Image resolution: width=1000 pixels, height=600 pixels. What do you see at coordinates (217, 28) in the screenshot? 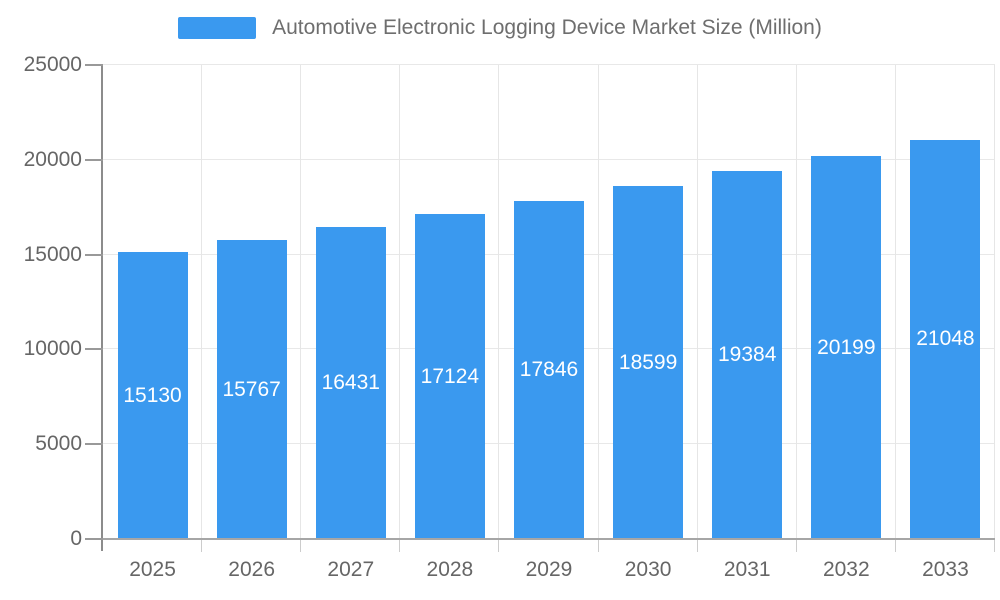
I see `legend-swatch` at bounding box center [217, 28].